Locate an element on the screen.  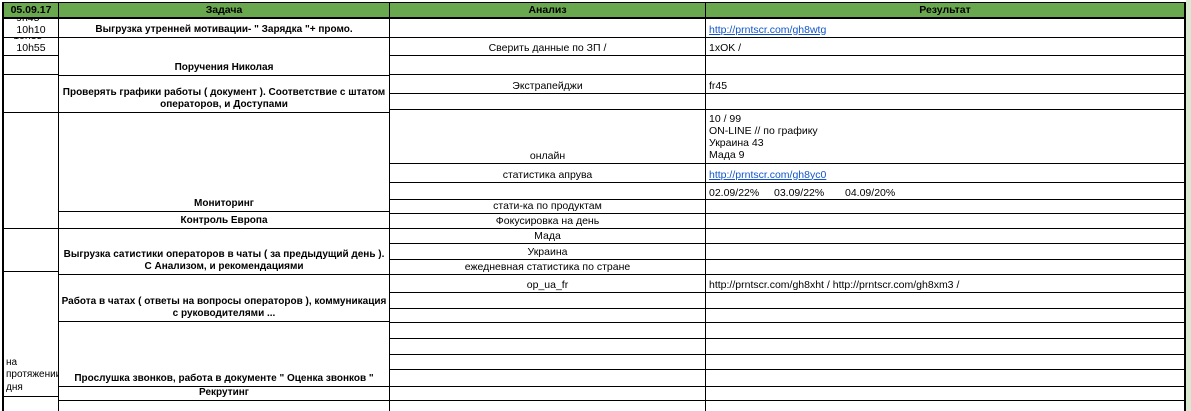
header-task: Задача is located at coordinates (224, 11).